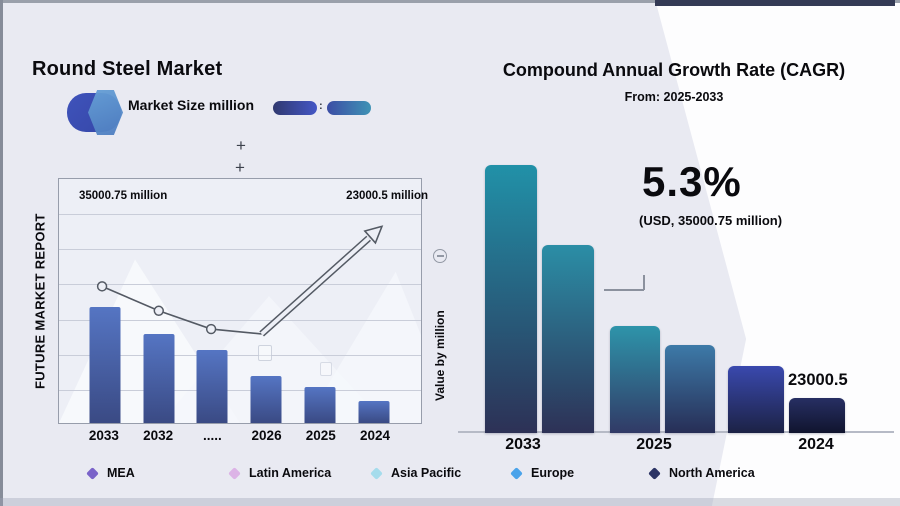 The width and height of the screenshot is (900, 506). I want to click on legend-item-europe: Europe, so click(542, 473).